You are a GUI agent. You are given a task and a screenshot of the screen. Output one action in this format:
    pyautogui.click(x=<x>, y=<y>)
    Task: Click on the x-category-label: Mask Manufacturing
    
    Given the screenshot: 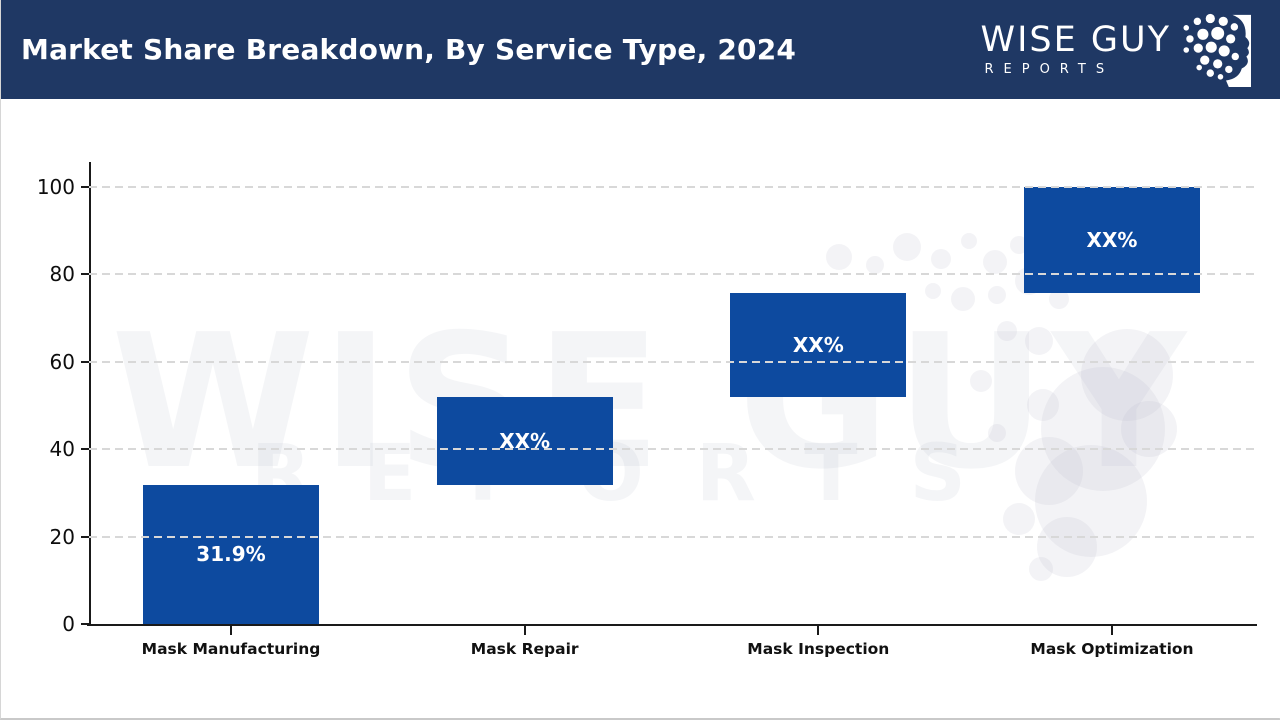 What is the action you would take?
    pyautogui.click(x=231, y=649)
    